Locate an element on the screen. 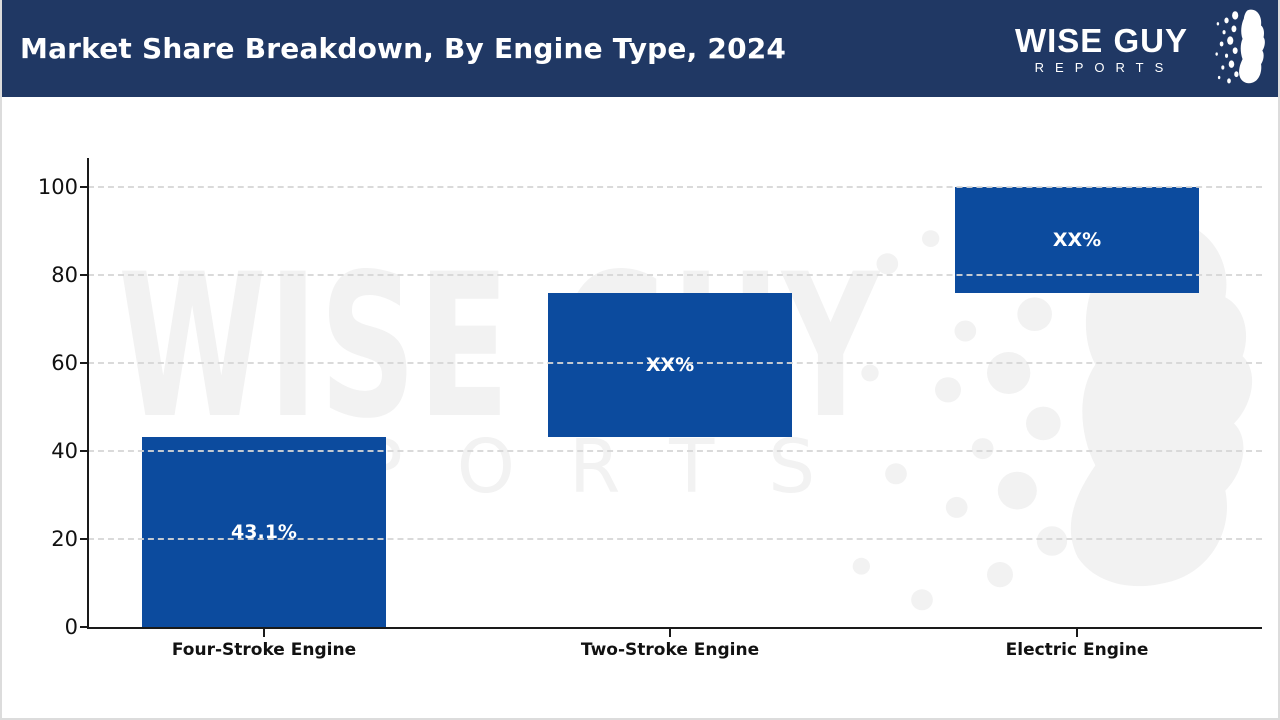 This screenshot has width=1280, height=720. x-tick-label-2: Electric Engine is located at coordinates (1077, 650).